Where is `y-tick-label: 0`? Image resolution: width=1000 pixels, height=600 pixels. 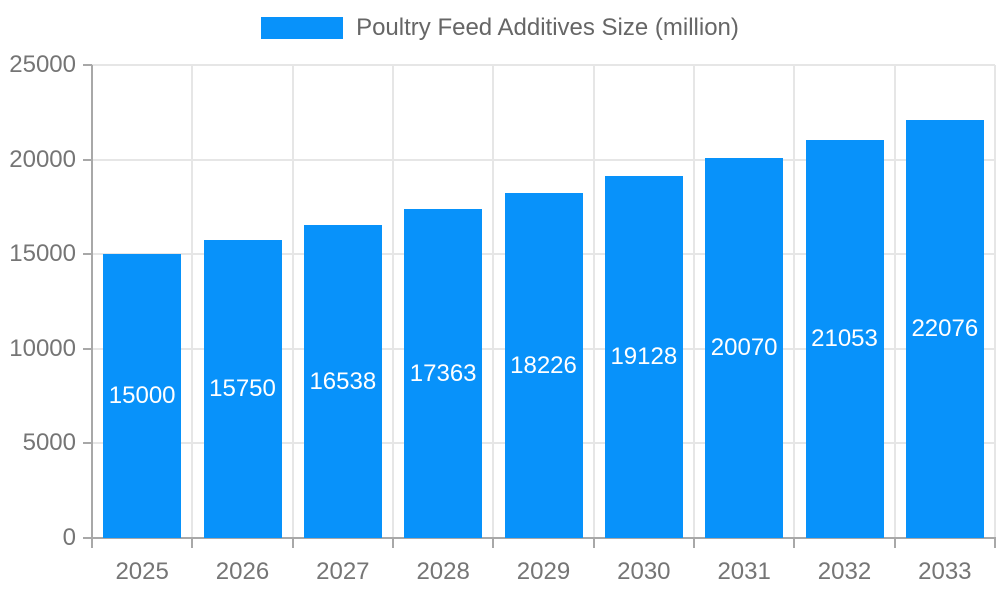
y-tick-label: 0 is located at coordinates (69, 537).